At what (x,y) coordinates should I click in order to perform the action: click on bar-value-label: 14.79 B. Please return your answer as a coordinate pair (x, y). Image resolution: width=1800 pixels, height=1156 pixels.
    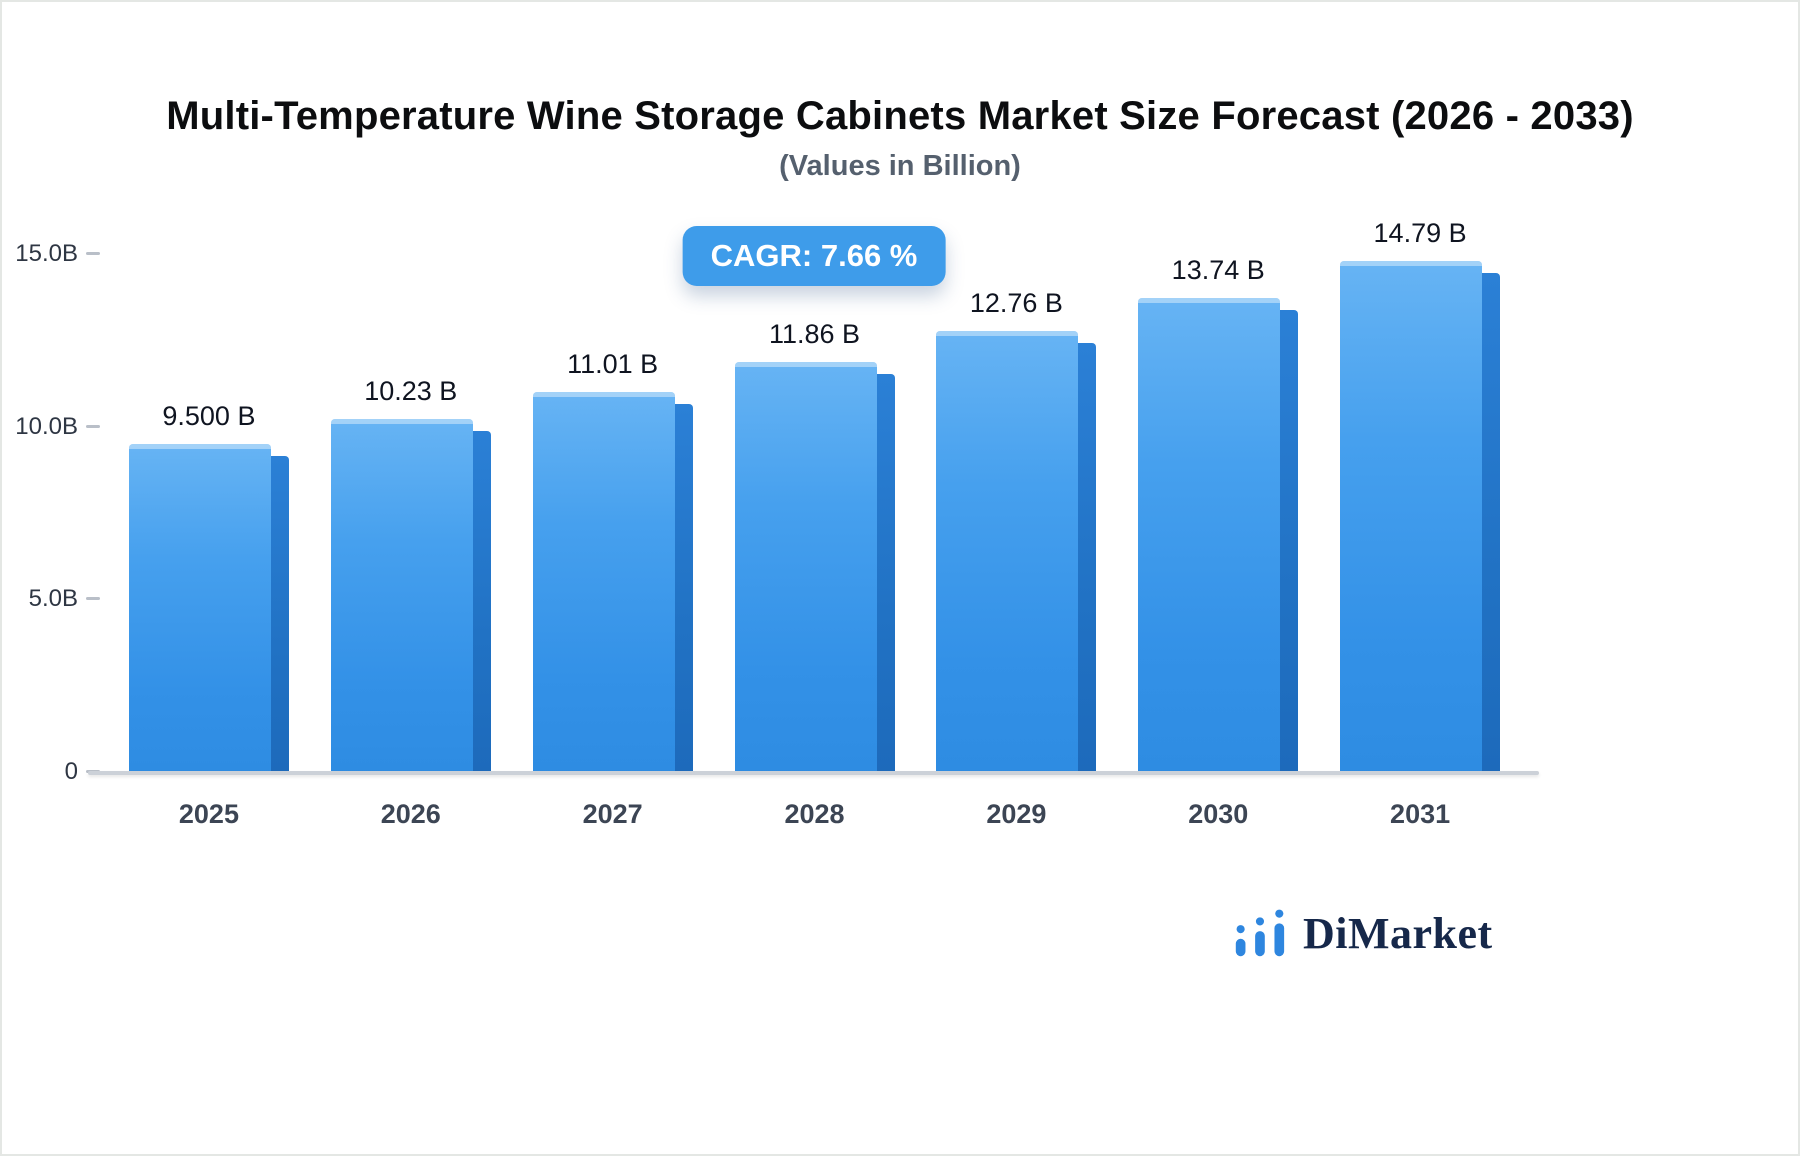
    Looking at the image, I should click on (1420, 233).